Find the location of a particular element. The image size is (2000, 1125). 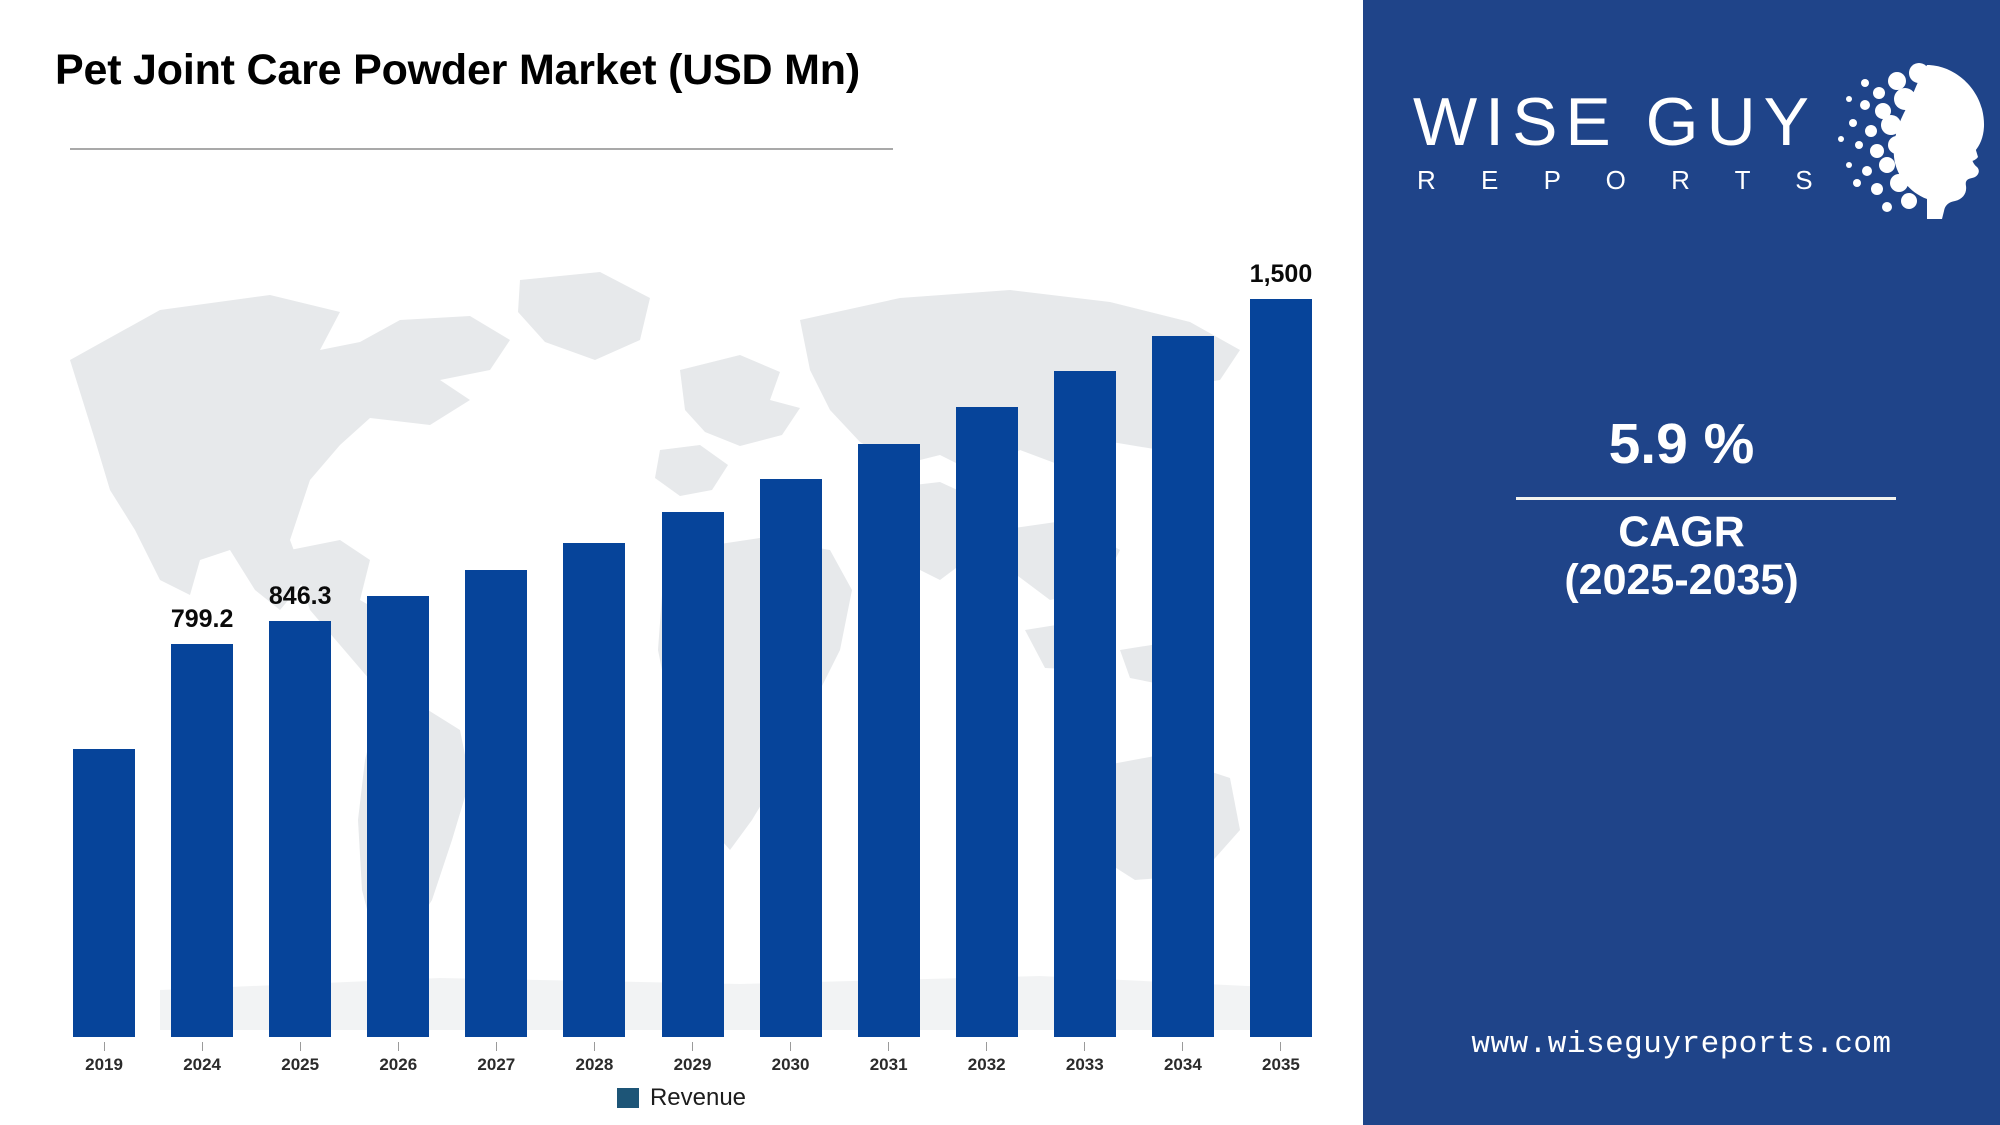

x-tick-2028: 2028 is located at coordinates (594, 1058).